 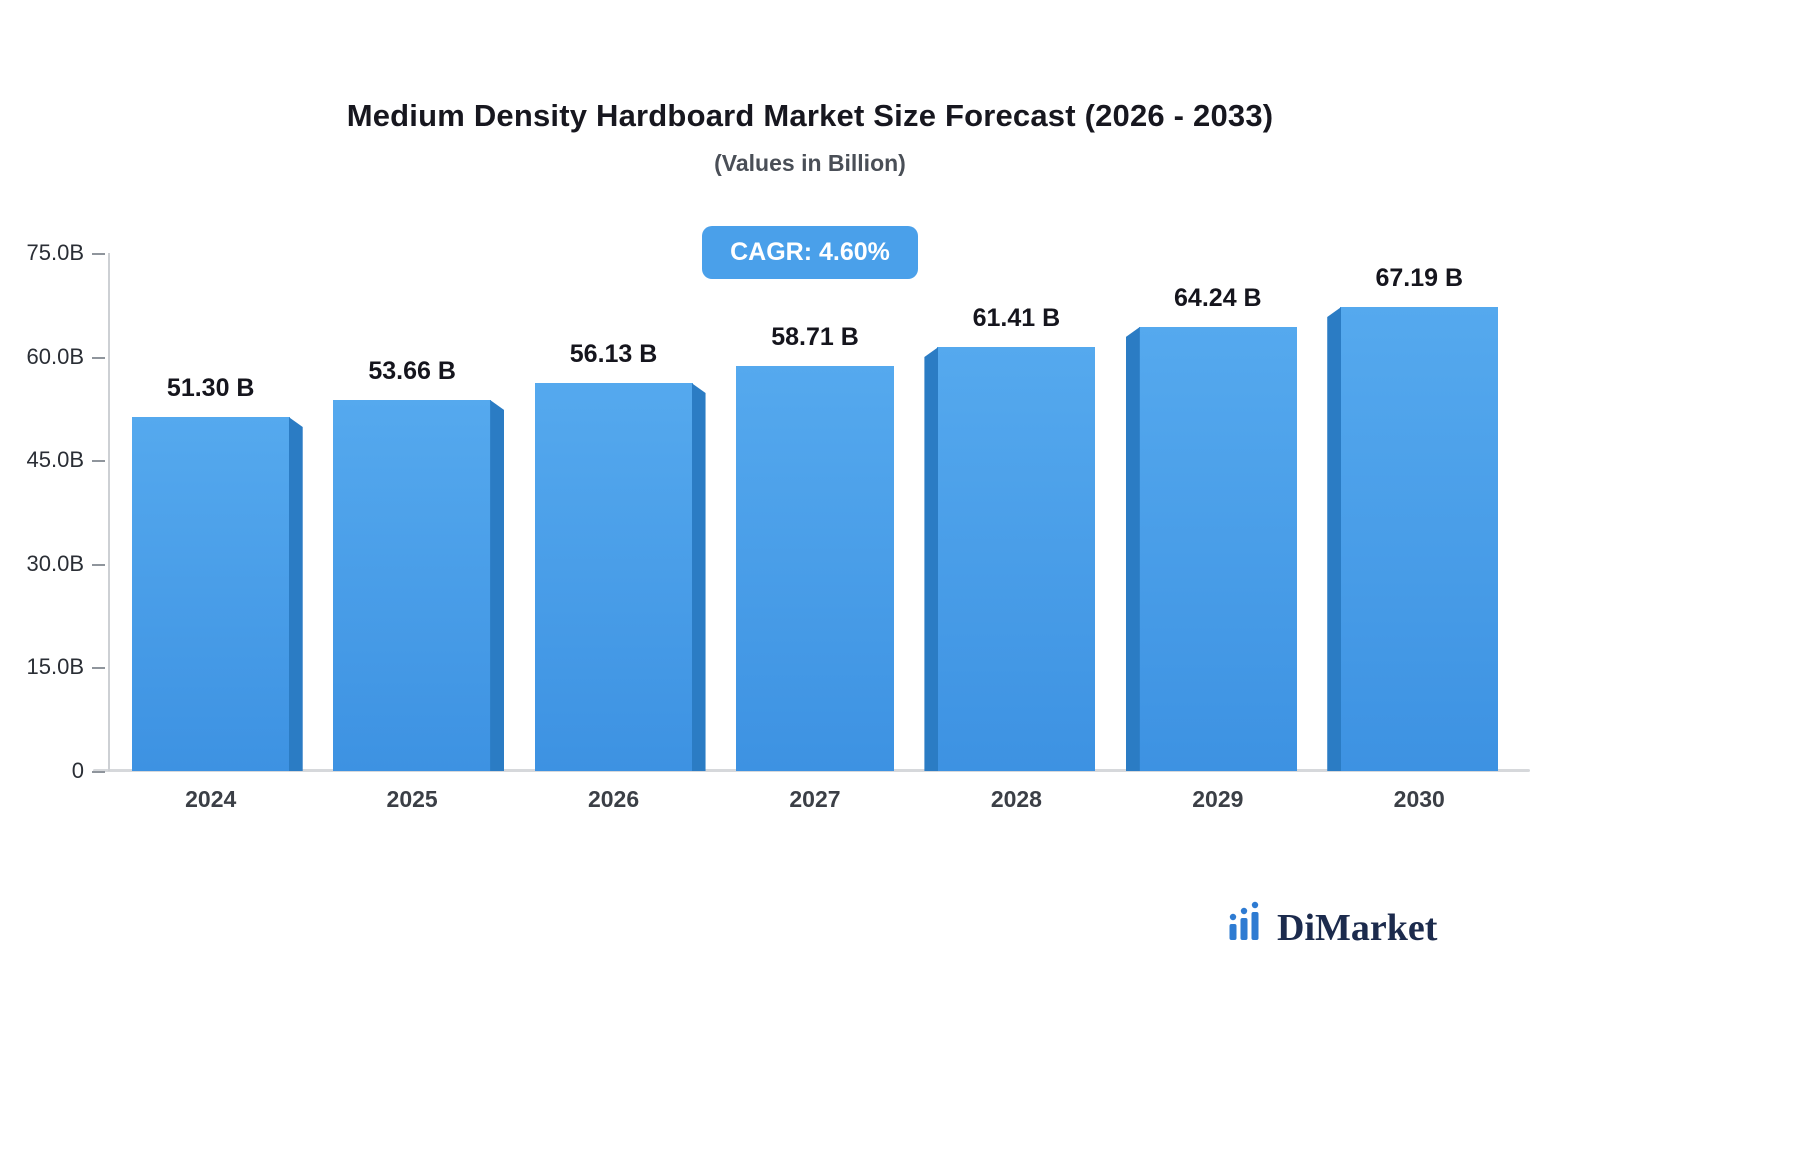 I want to click on y-tick-label: 30.0B, so click(x=55, y=563).